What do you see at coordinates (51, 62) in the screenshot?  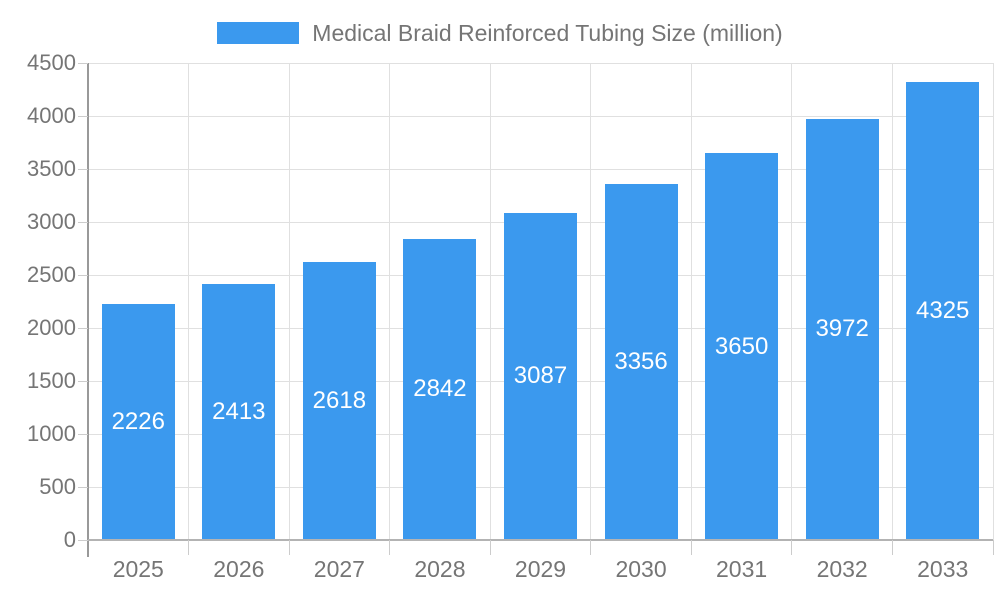 I see `y-axis-label: 4500` at bounding box center [51, 62].